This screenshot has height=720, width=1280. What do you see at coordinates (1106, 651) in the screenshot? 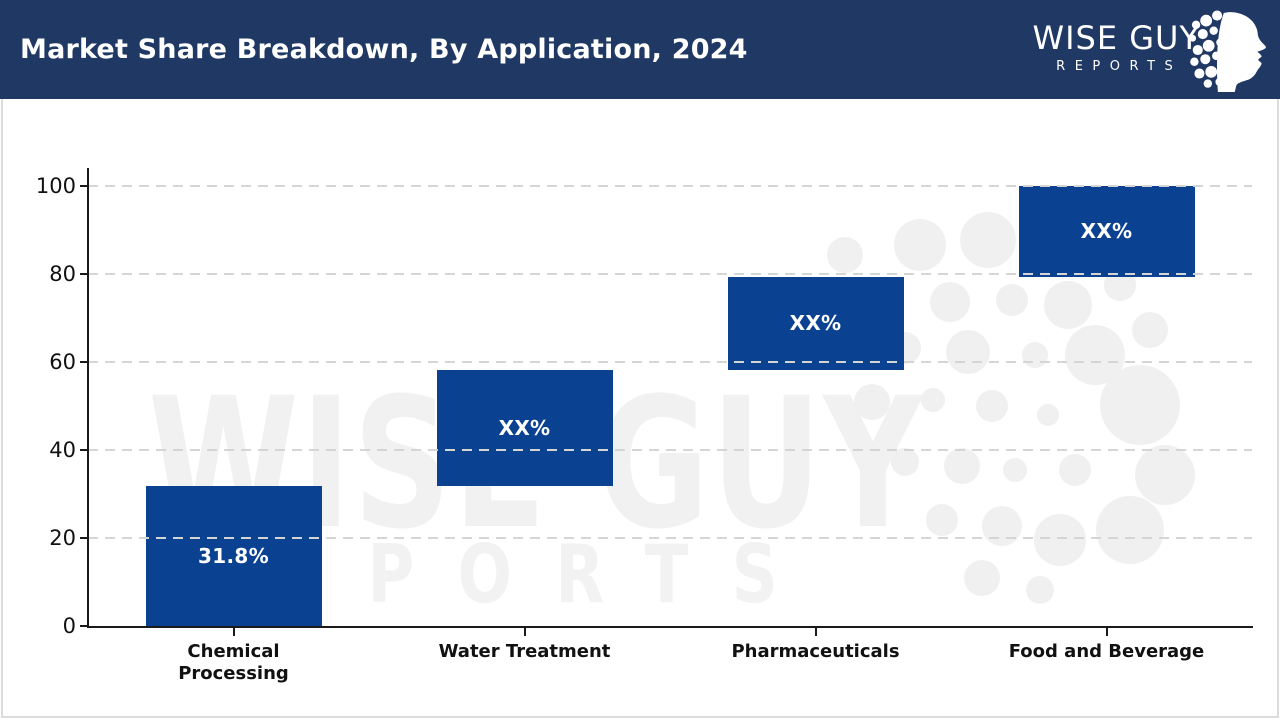
I see `x-label-3: Food and Beverage` at bounding box center [1106, 651].